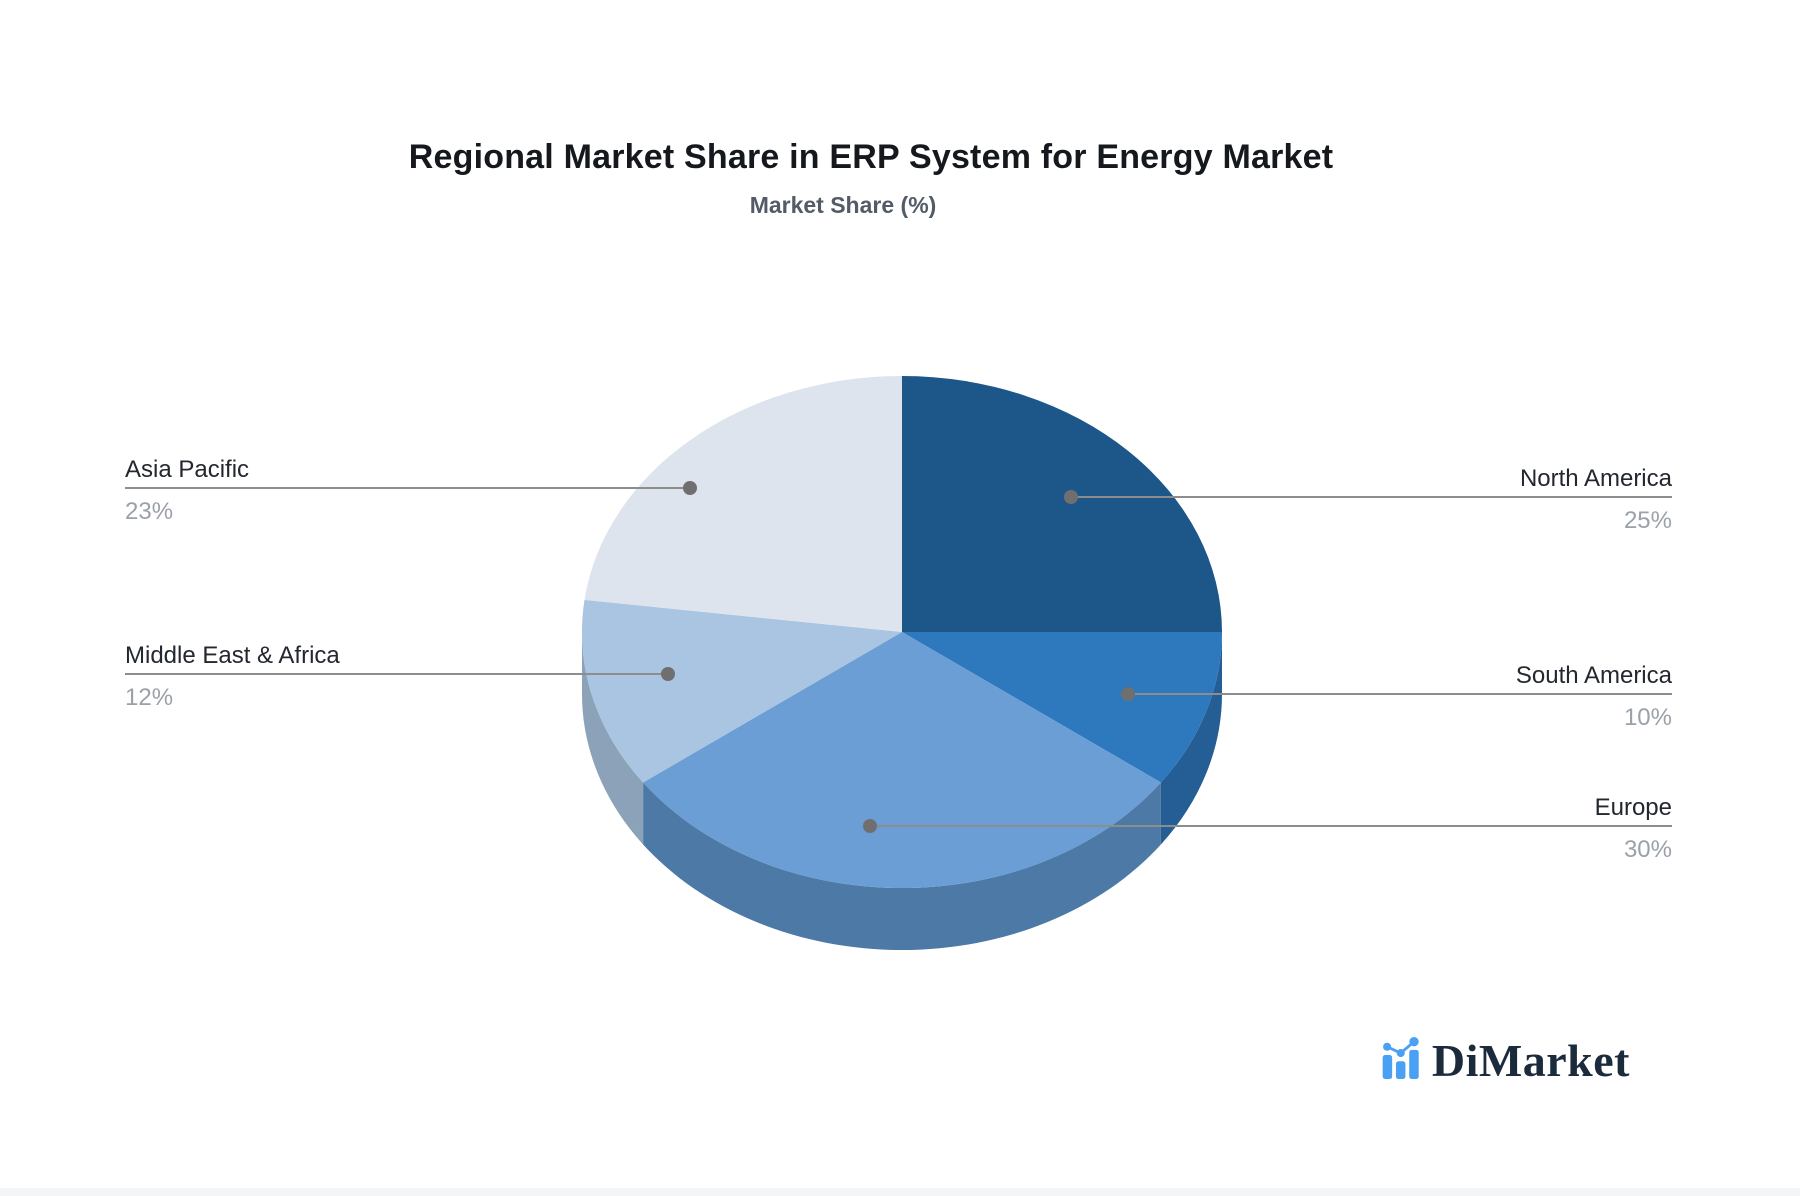  What do you see at coordinates (1191, 738) in the screenshot?
I see `pie-slice-side-south-america` at bounding box center [1191, 738].